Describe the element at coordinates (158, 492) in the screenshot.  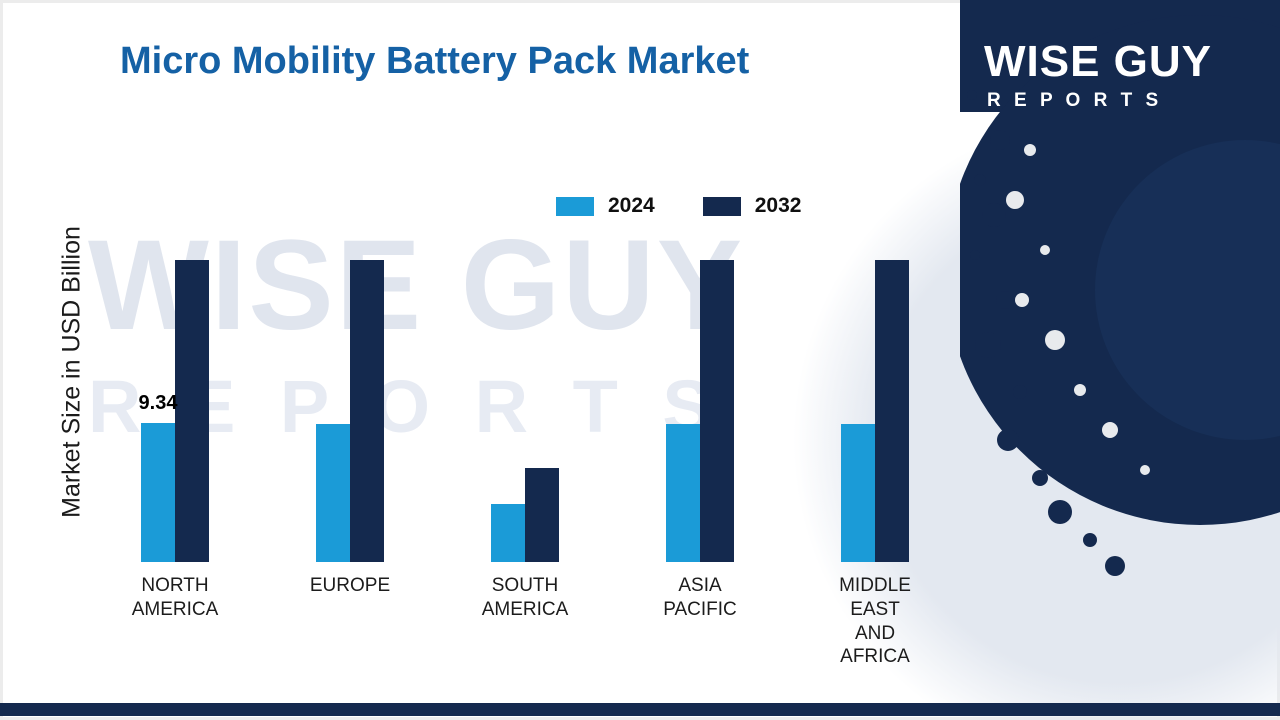
I see `bar-north-america-2024` at that location.